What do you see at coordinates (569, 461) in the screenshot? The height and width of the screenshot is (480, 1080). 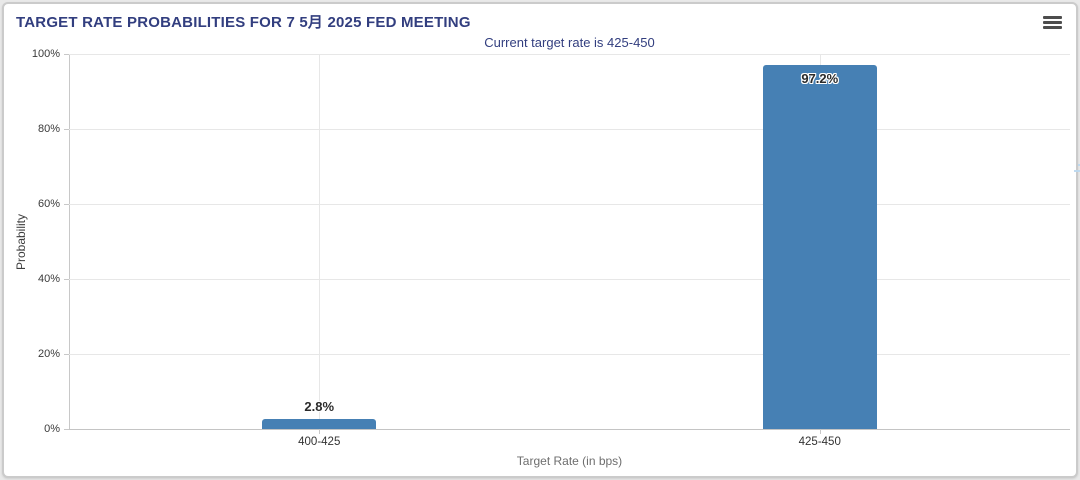 I see `x-axis-title: Target Rate (in bps)` at bounding box center [569, 461].